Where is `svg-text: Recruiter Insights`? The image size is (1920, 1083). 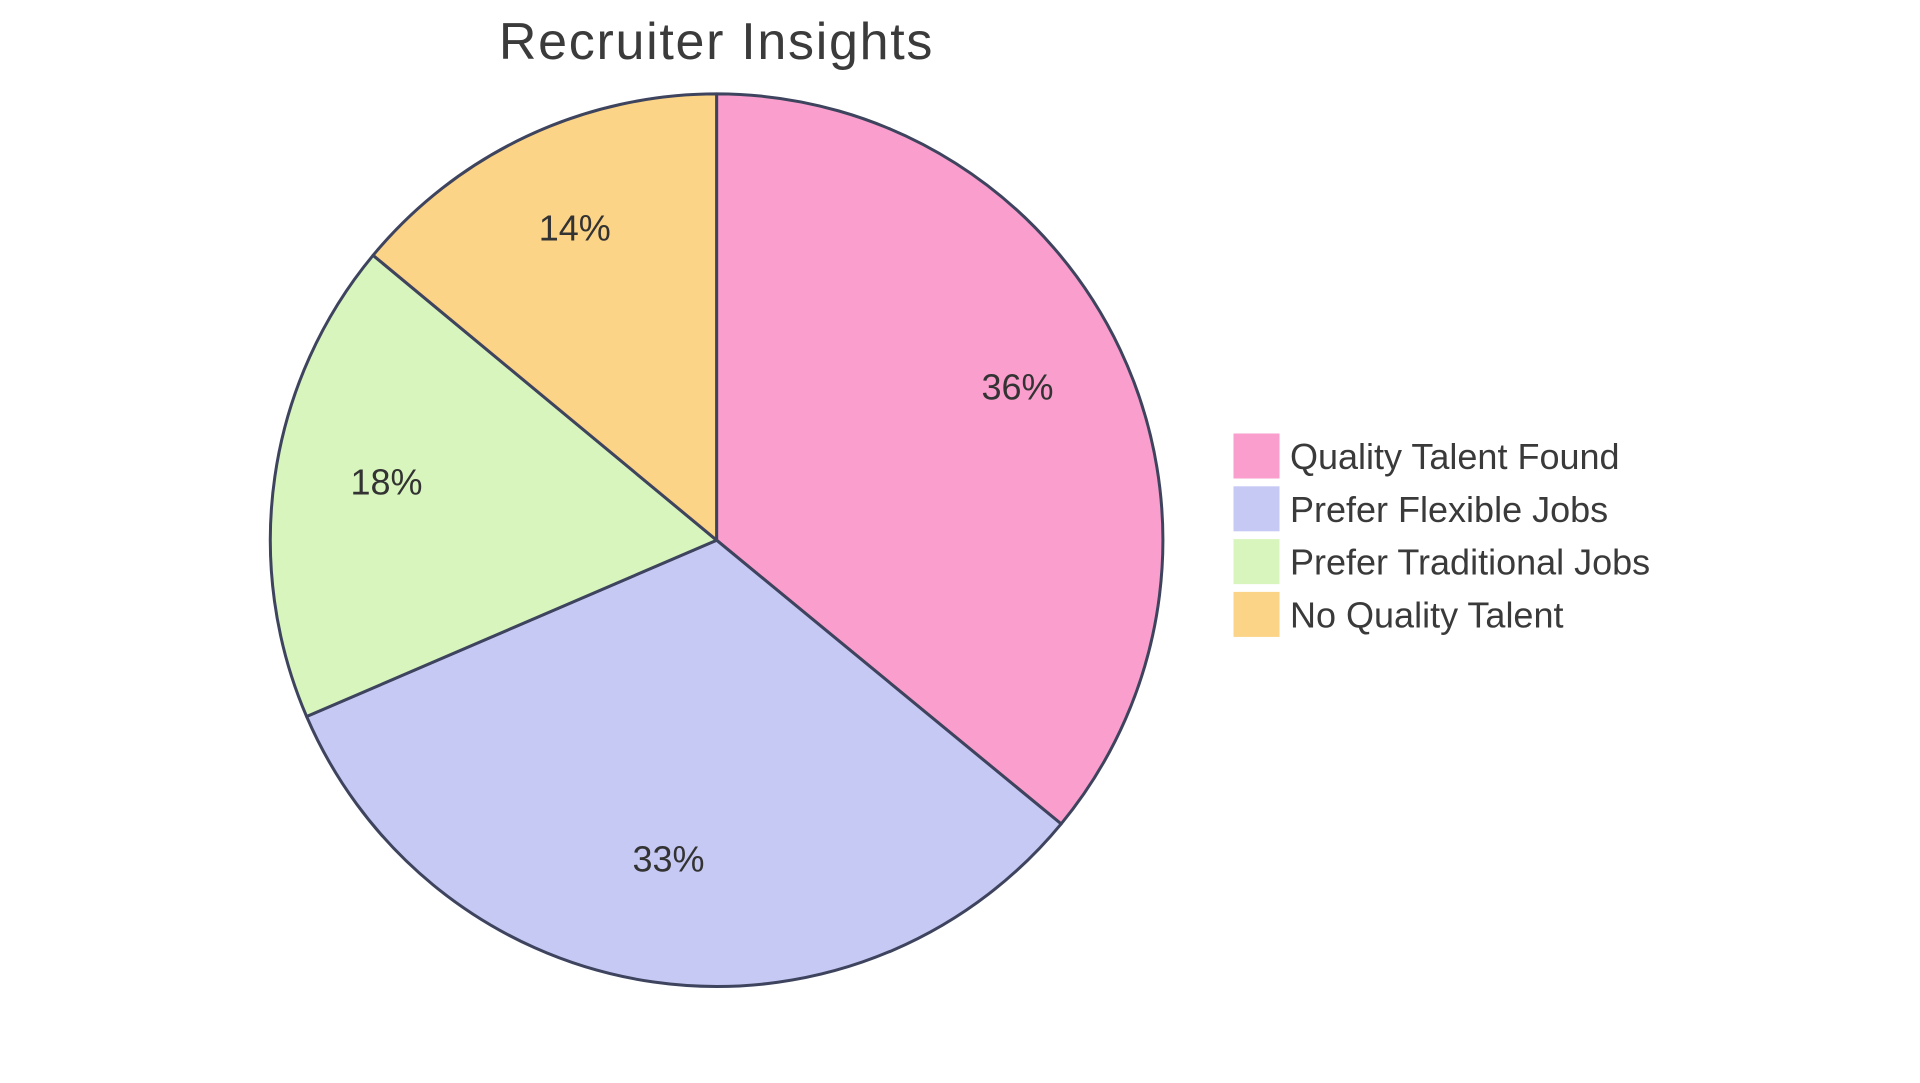
svg-text: Recruiter Insights is located at coordinates (716, 42).